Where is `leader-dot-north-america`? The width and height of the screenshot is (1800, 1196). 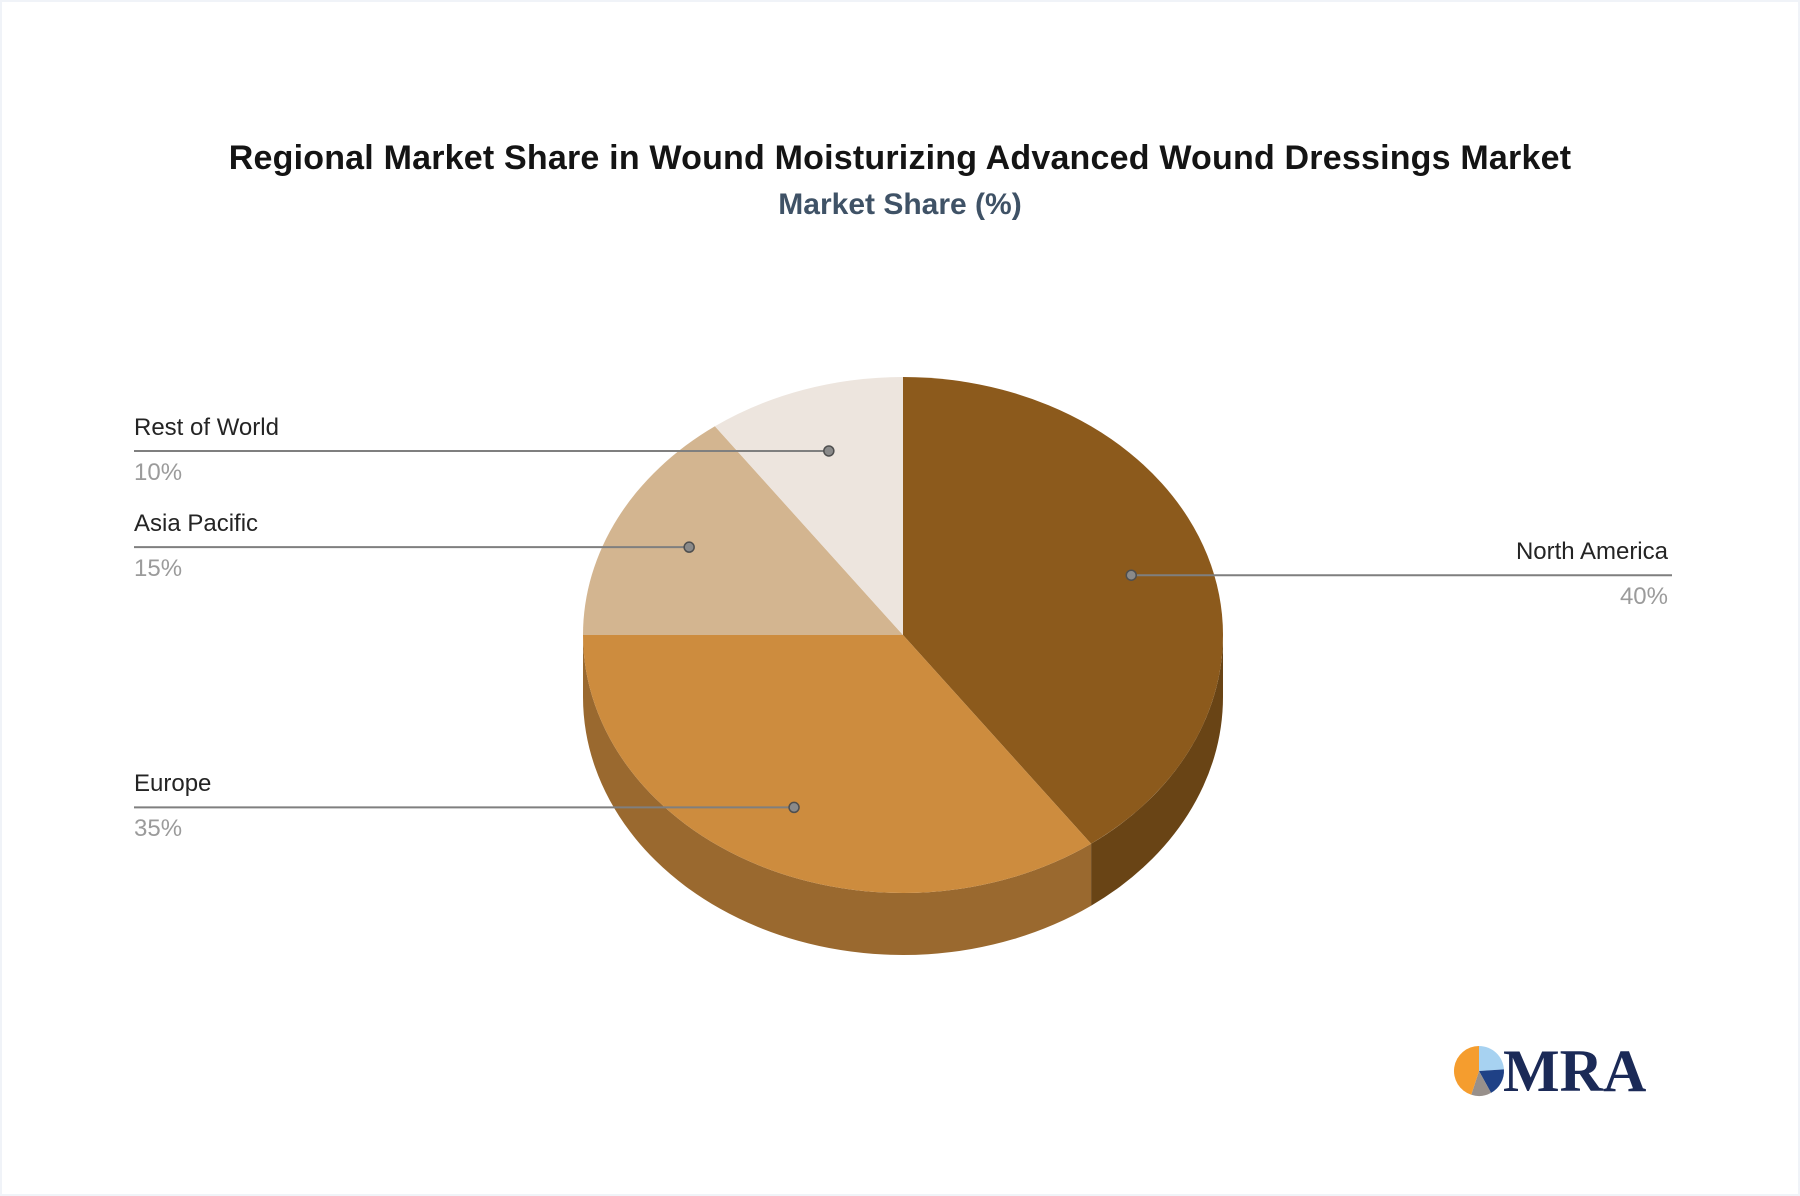 leader-dot-north-america is located at coordinates (1131, 575).